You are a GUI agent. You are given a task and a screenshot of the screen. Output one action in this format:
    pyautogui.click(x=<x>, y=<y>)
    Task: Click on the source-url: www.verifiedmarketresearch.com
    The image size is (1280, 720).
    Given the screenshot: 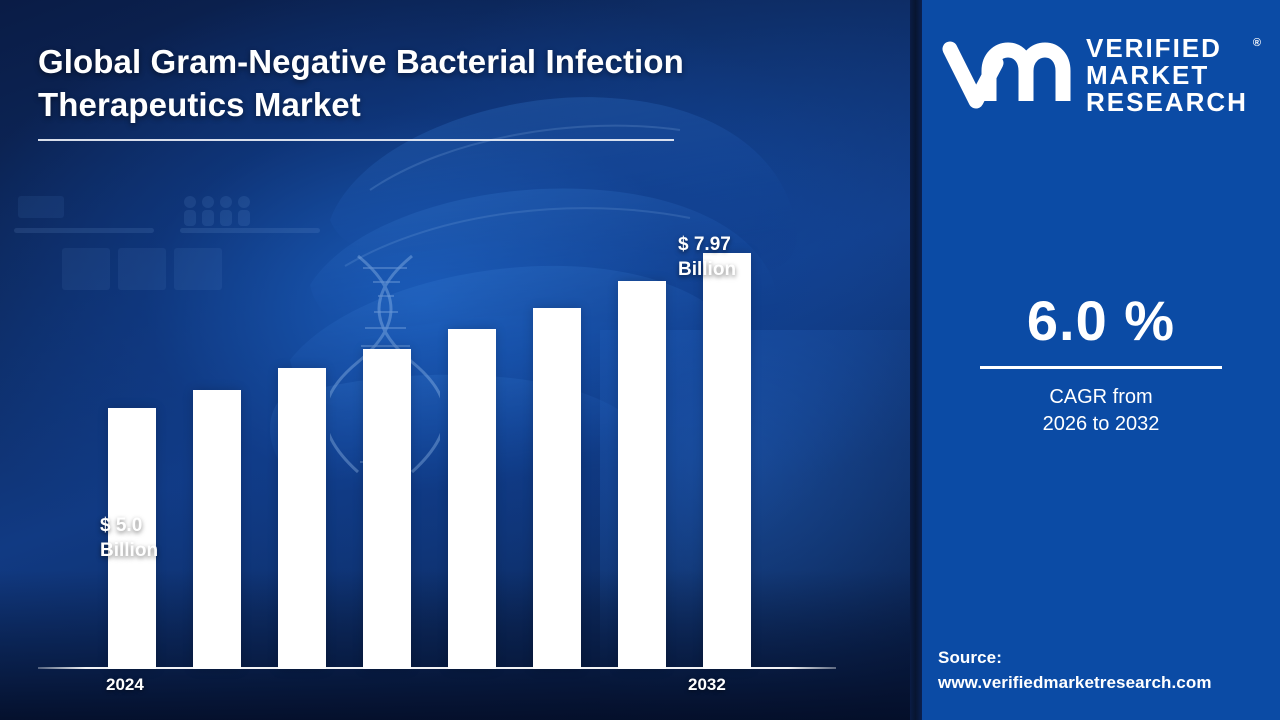 What is the action you would take?
    pyautogui.click(x=1075, y=682)
    